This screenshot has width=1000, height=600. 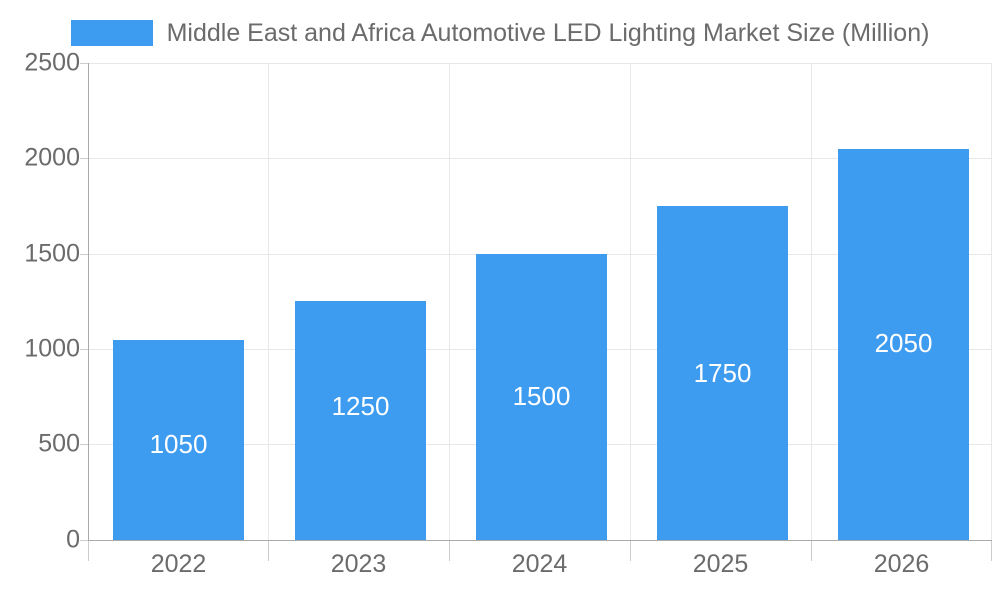 What do you see at coordinates (73, 539) in the screenshot?
I see `y-tick-label: 0` at bounding box center [73, 539].